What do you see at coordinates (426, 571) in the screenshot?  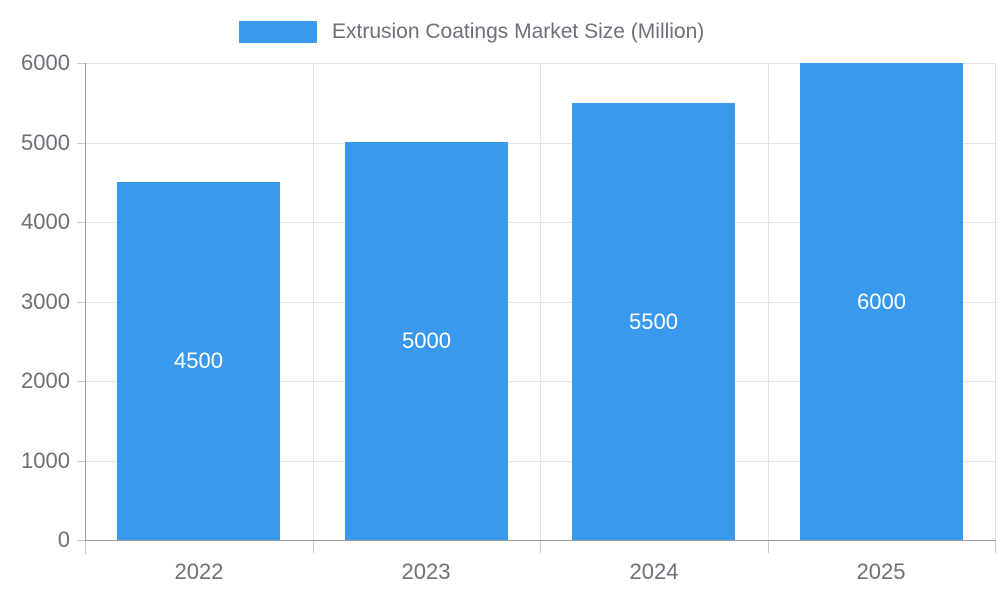 I see `x-axis-label: 2023` at bounding box center [426, 571].